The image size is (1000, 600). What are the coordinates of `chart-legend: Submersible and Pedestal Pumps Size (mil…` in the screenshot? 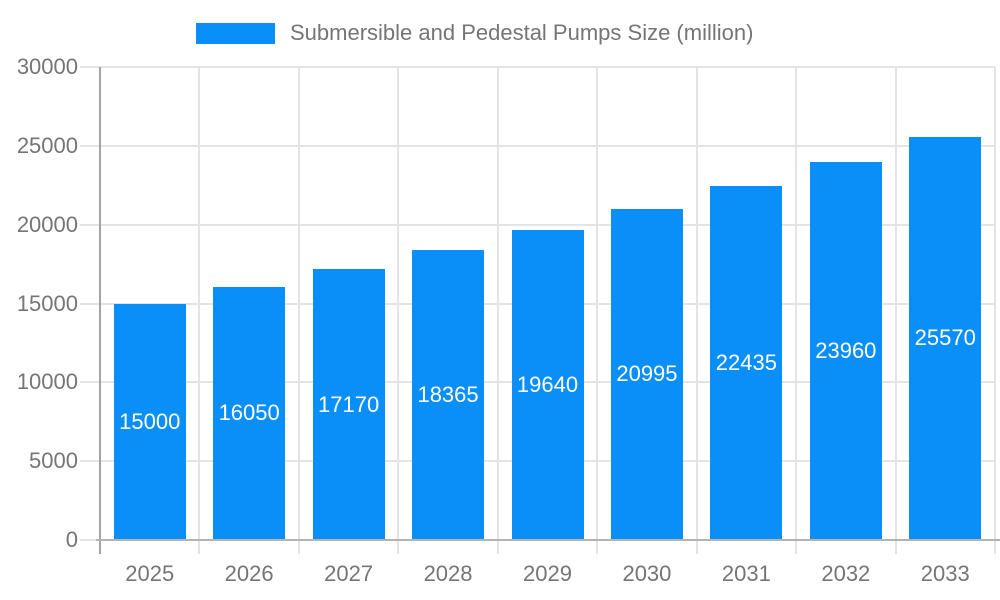 It's located at (474, 33).